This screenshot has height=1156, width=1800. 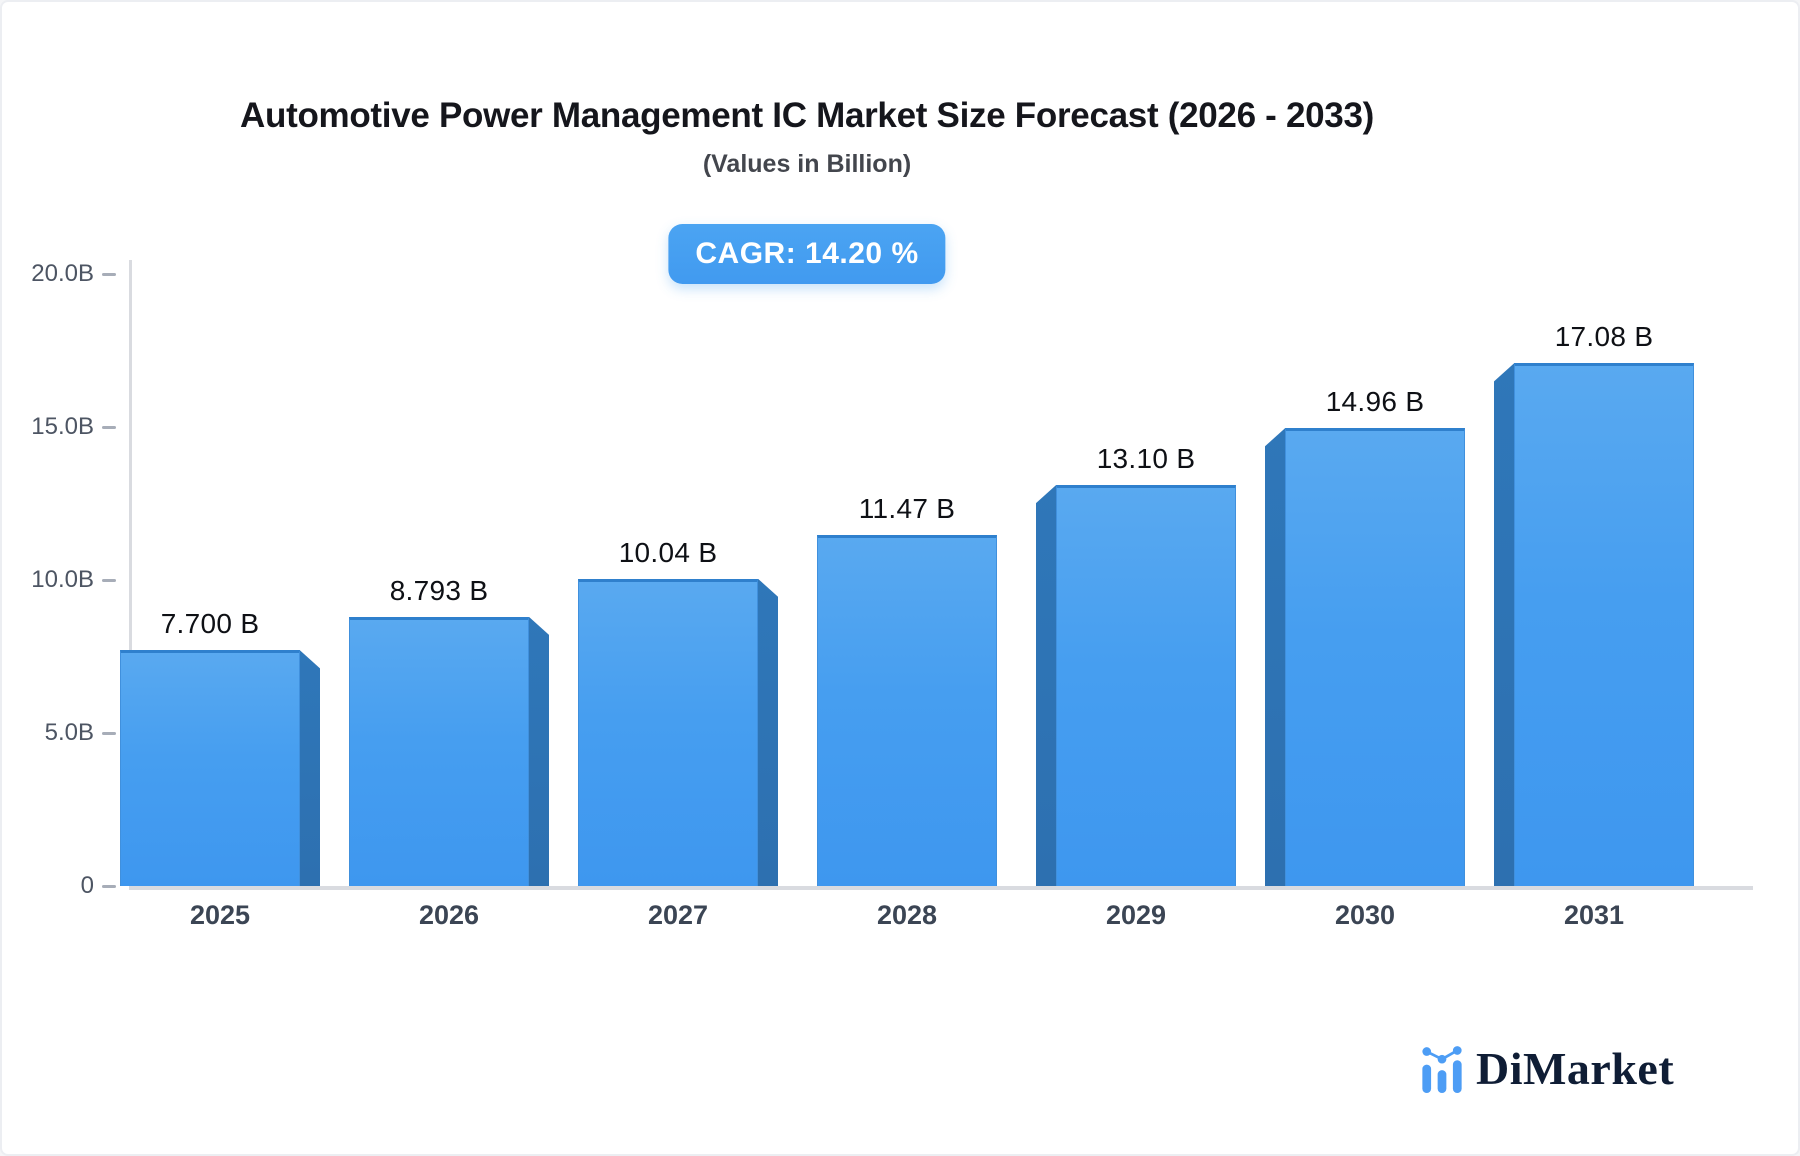 What do you see at coordinates (907, 915) in the screenshot?
I see `x-tick-label: 2028` at bounding box center [907, 915].